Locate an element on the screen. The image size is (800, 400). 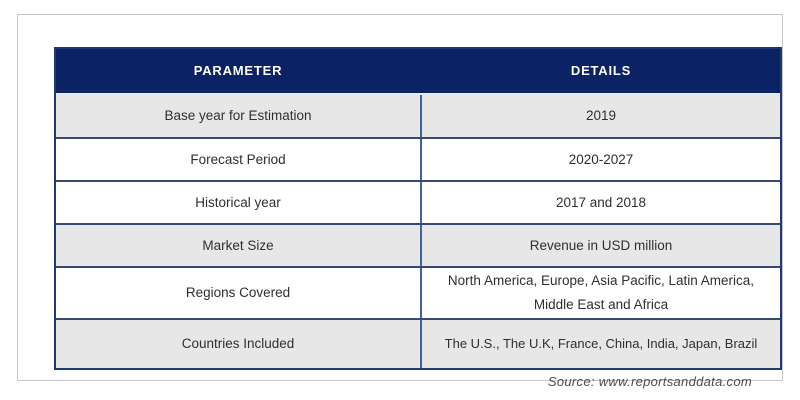
table-row: Market Size Revenue in USD million is located at coordinates (418, 244).